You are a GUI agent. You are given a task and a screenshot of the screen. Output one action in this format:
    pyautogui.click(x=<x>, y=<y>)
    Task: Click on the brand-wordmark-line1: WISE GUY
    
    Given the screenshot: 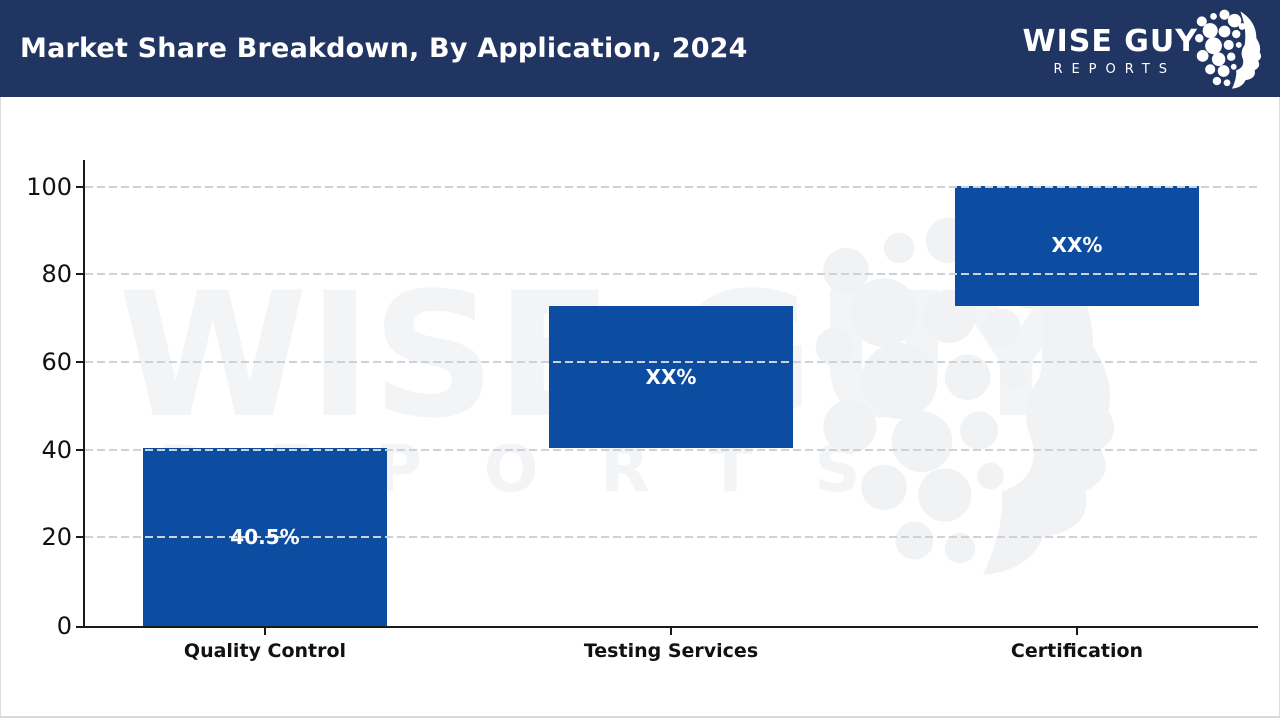 What is the action you would take?
    pyautogui.click(x=1110, y=41)
    